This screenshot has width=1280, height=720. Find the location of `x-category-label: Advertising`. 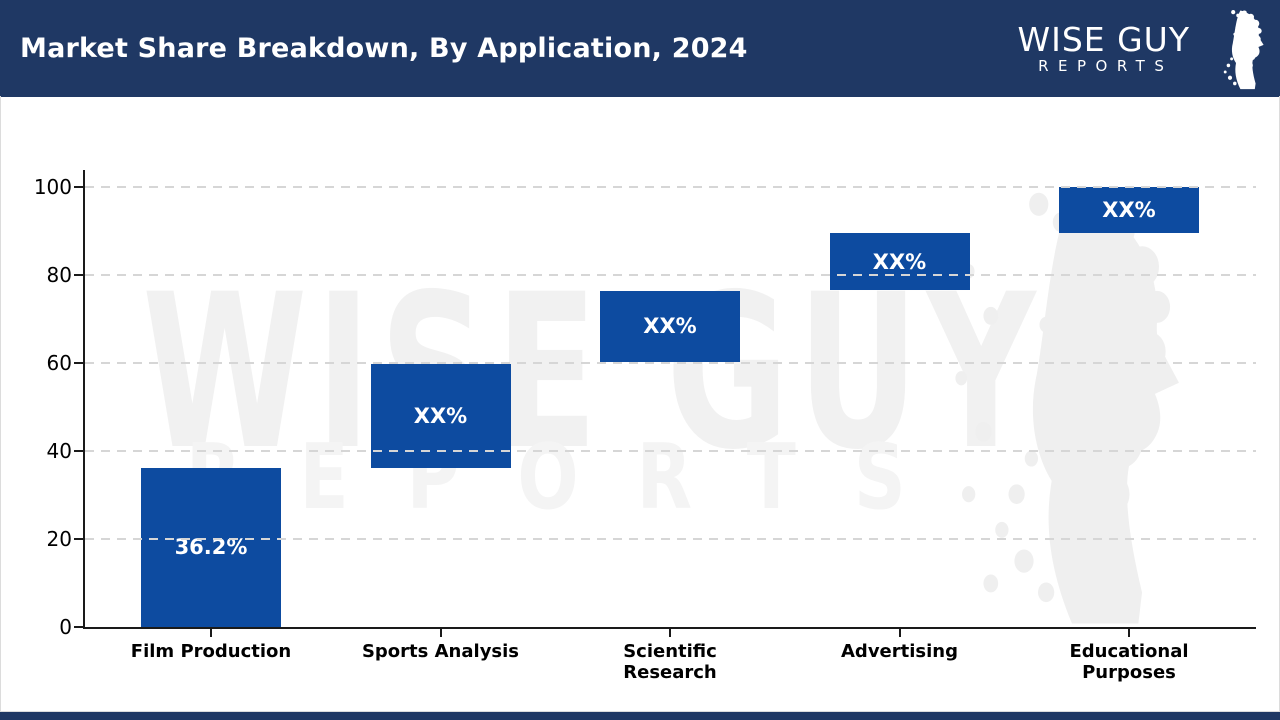

x-category-label: Advertising is located at coordinates (899, 651).